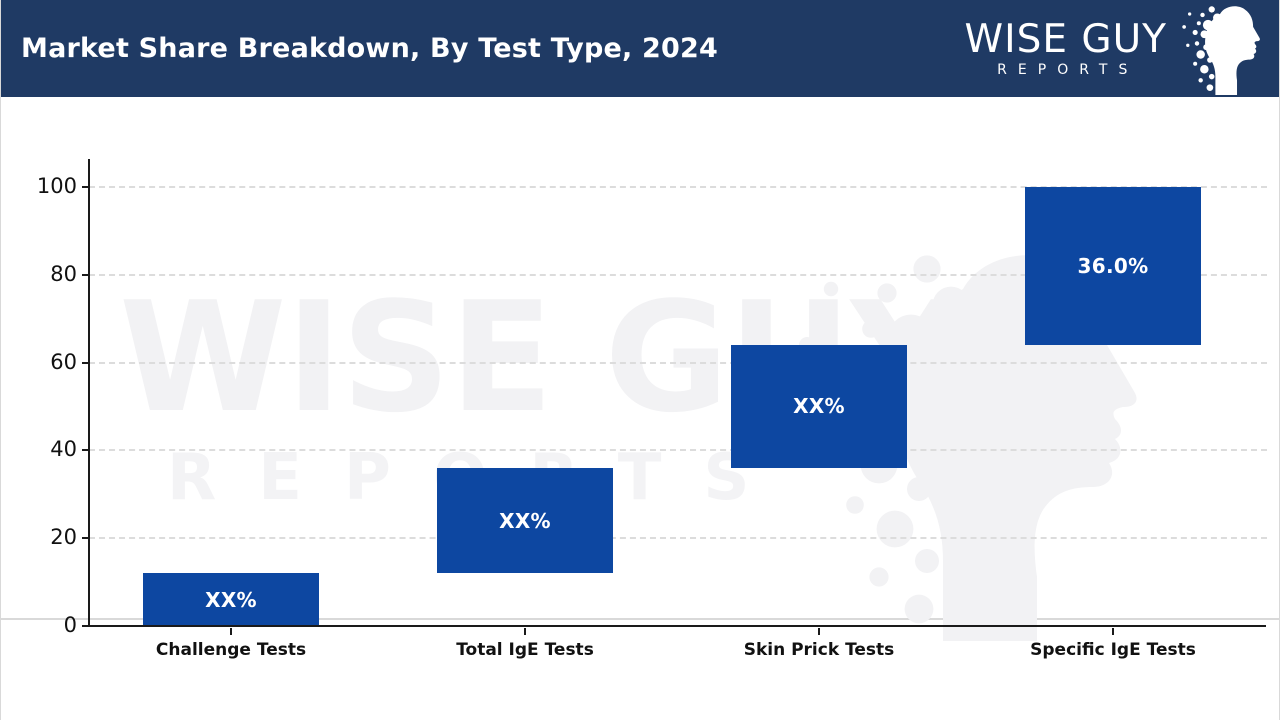  I want to click on y-tick-label-80: 80, so click(63, 273).